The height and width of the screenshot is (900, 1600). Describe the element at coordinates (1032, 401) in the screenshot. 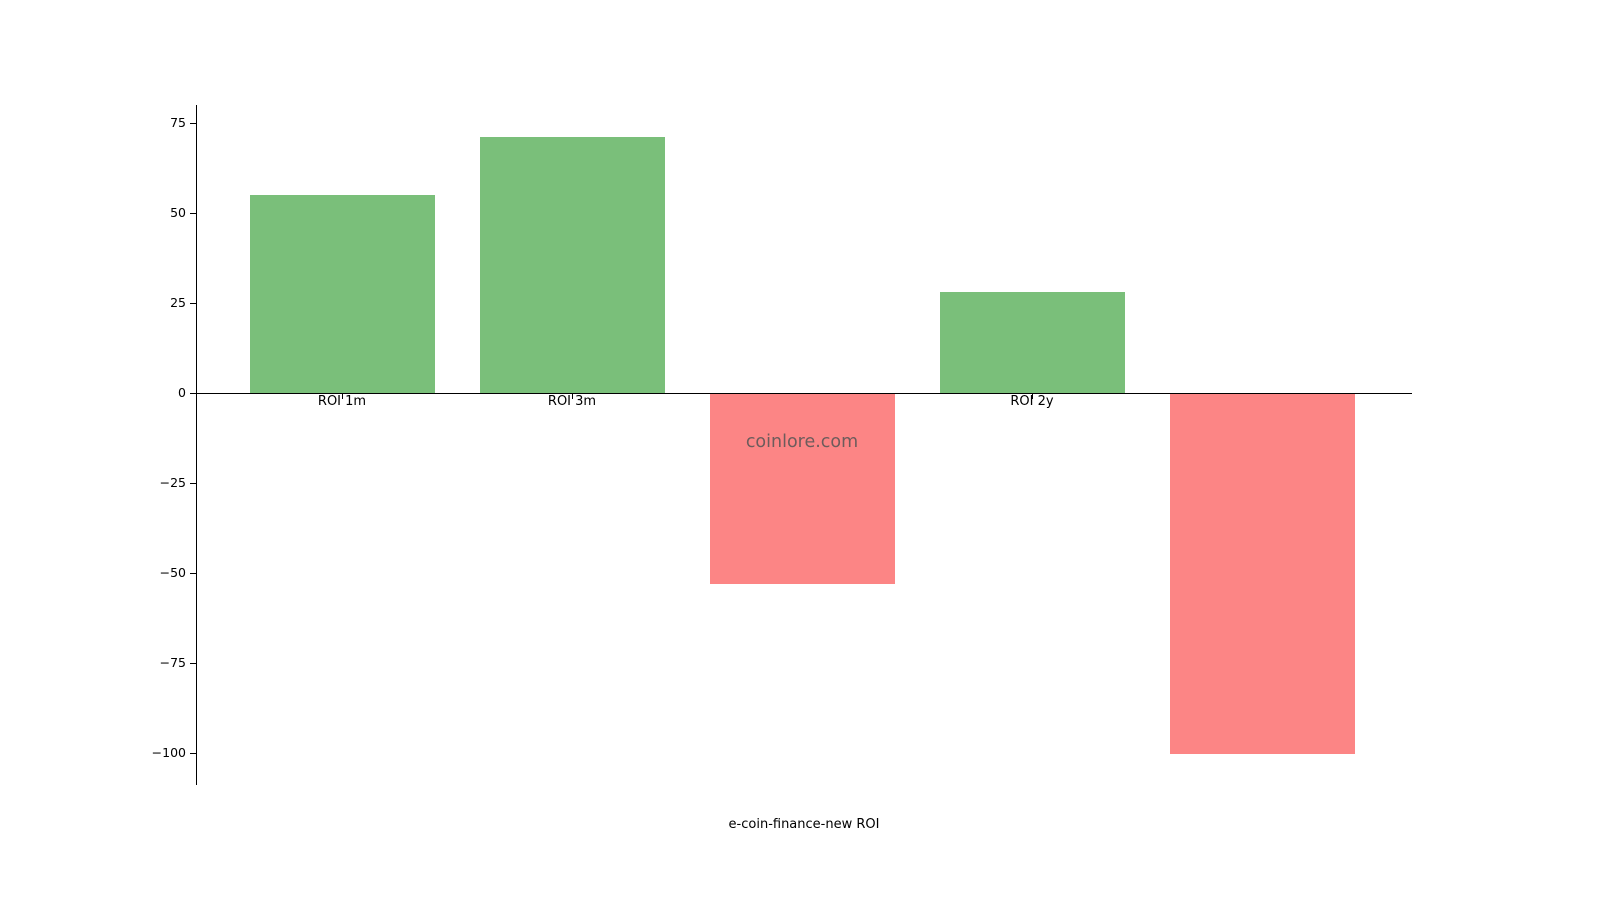

I see `x-tick-label: ROI 2y` at that location.